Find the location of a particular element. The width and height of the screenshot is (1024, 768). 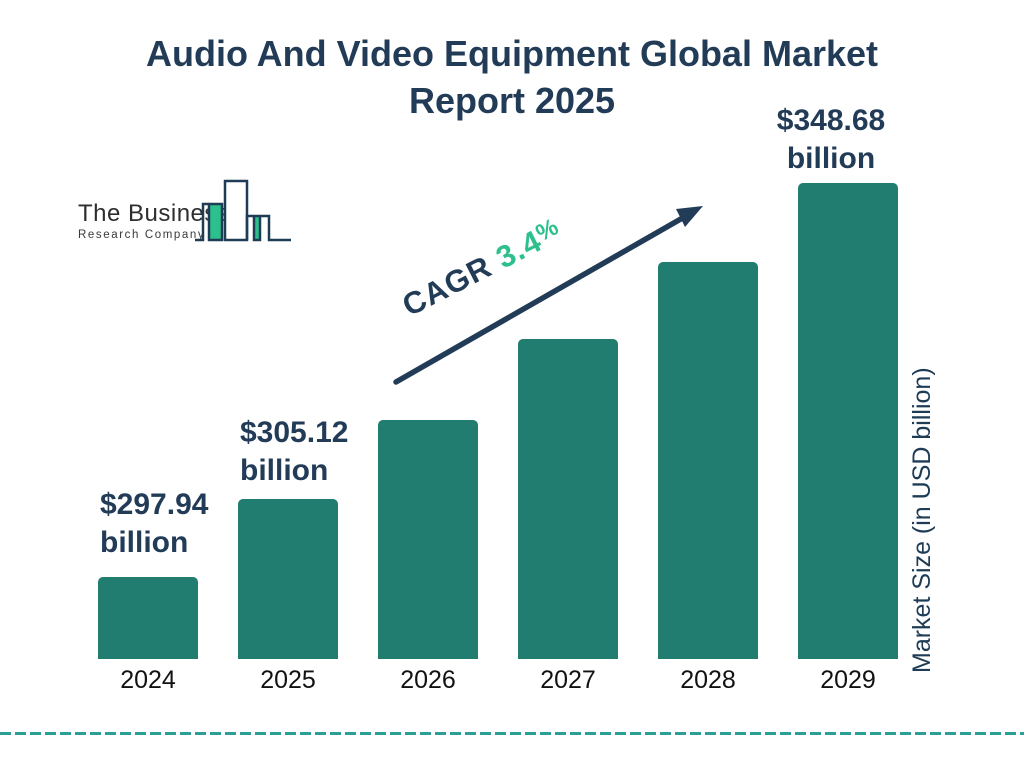

x-axis-label-2026: 2026 is located at coordinates (428, 680).